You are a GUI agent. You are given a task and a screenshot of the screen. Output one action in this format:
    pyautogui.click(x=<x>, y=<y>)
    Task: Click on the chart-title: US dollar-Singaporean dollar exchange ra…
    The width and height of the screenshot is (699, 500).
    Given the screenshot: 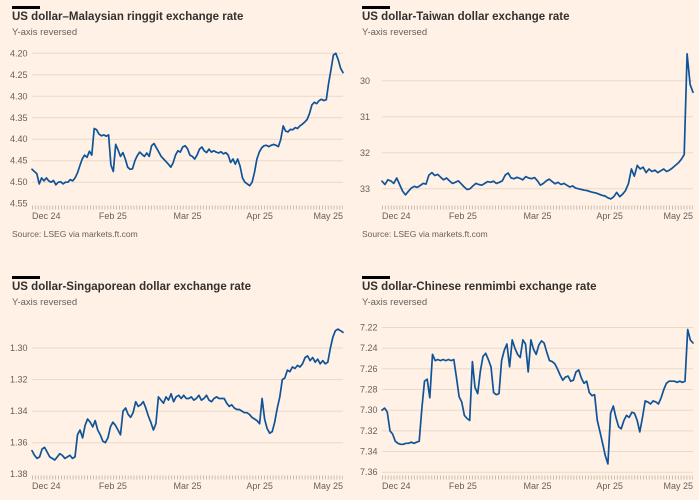 What is the action you would take?
    pyautogui.click(x=132, y=287)
    